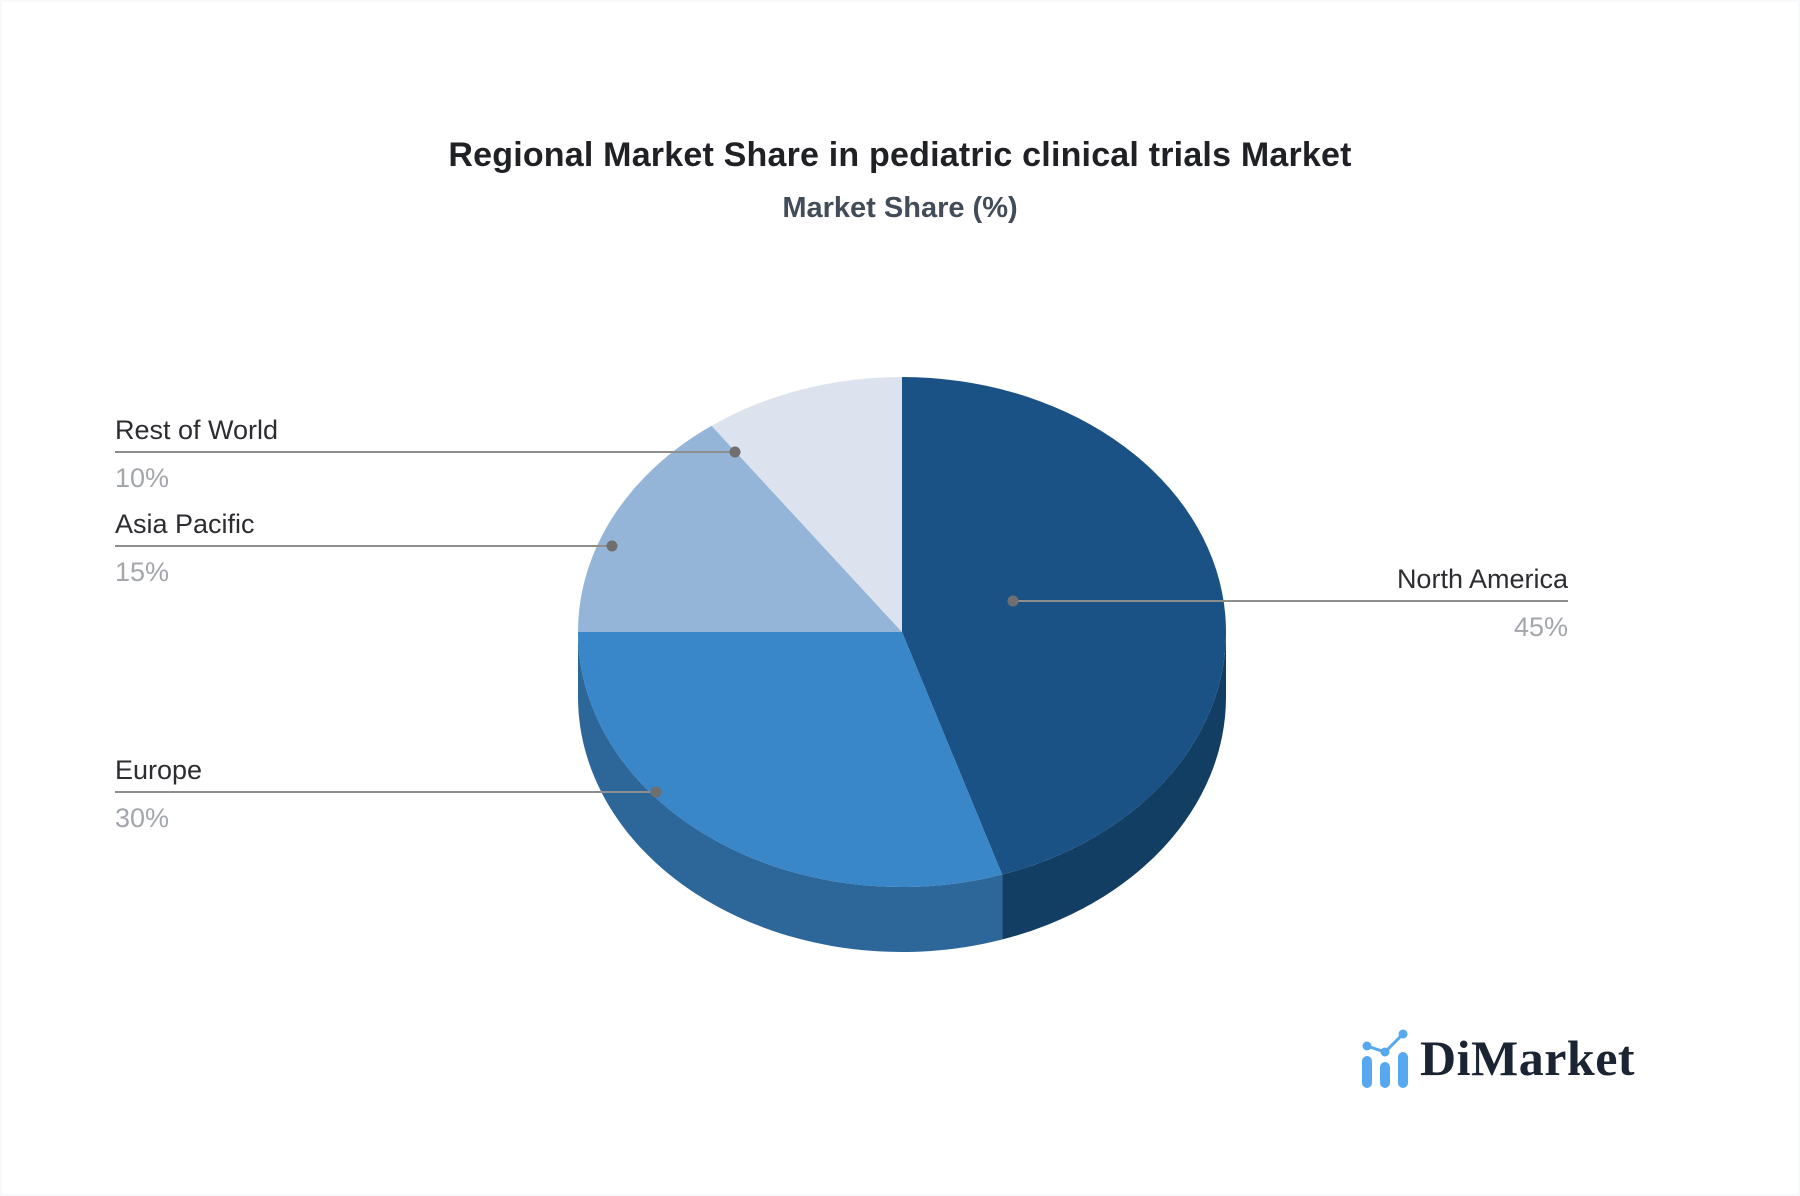  What do you see at coordinates (1013, 601) in the screenshot?
I see `leader-dot-north-america` at bounding box center [1013, 601].